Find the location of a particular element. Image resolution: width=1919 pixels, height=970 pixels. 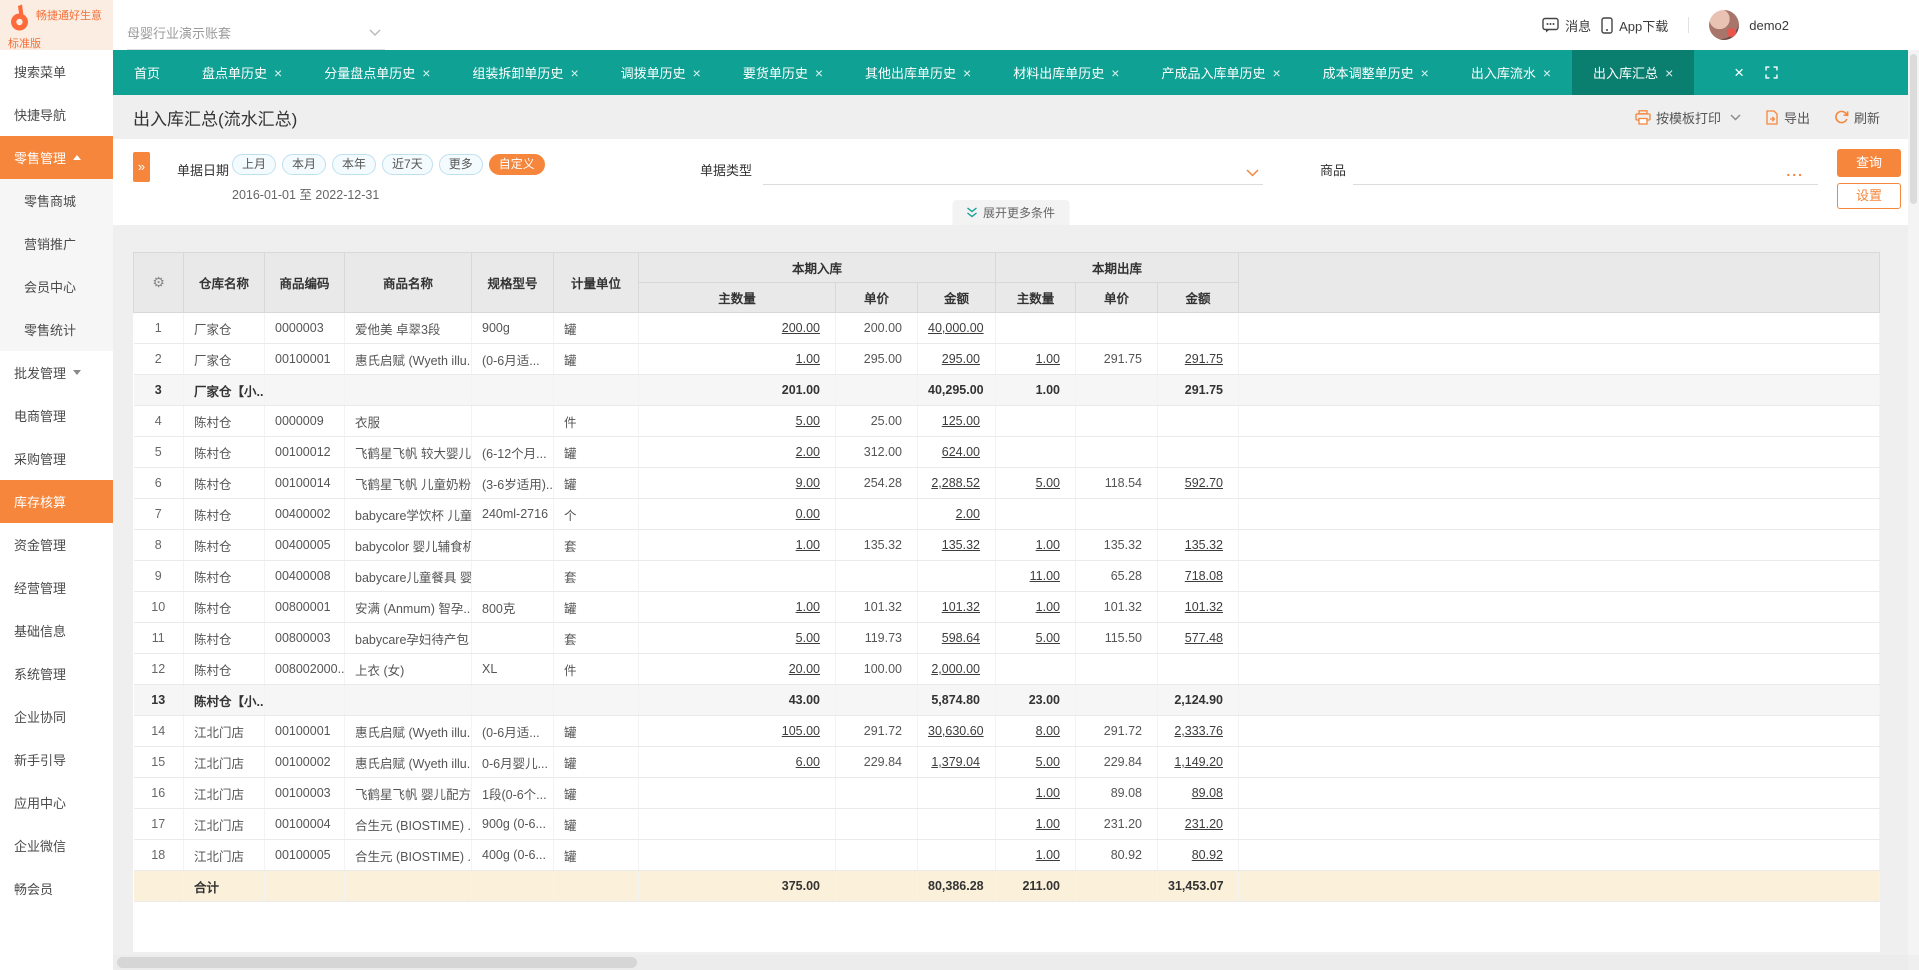

drill-down-link: 89.08 is located at coordinates (1207, 793).